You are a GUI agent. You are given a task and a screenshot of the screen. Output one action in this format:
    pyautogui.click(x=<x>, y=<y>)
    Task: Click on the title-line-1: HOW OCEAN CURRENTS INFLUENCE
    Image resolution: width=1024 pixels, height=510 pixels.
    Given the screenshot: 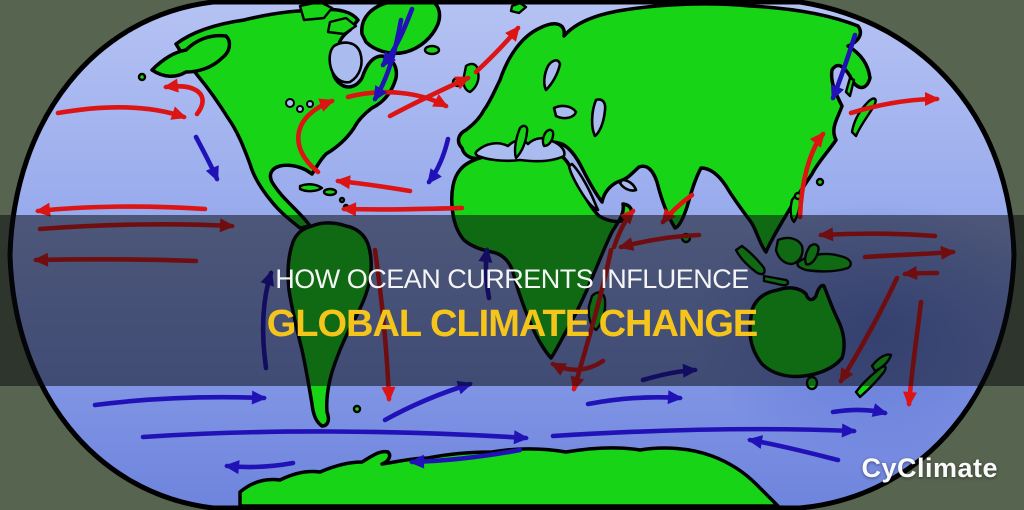 What is the action you would take?
    pyautogui.click(x=512, y=279)
    